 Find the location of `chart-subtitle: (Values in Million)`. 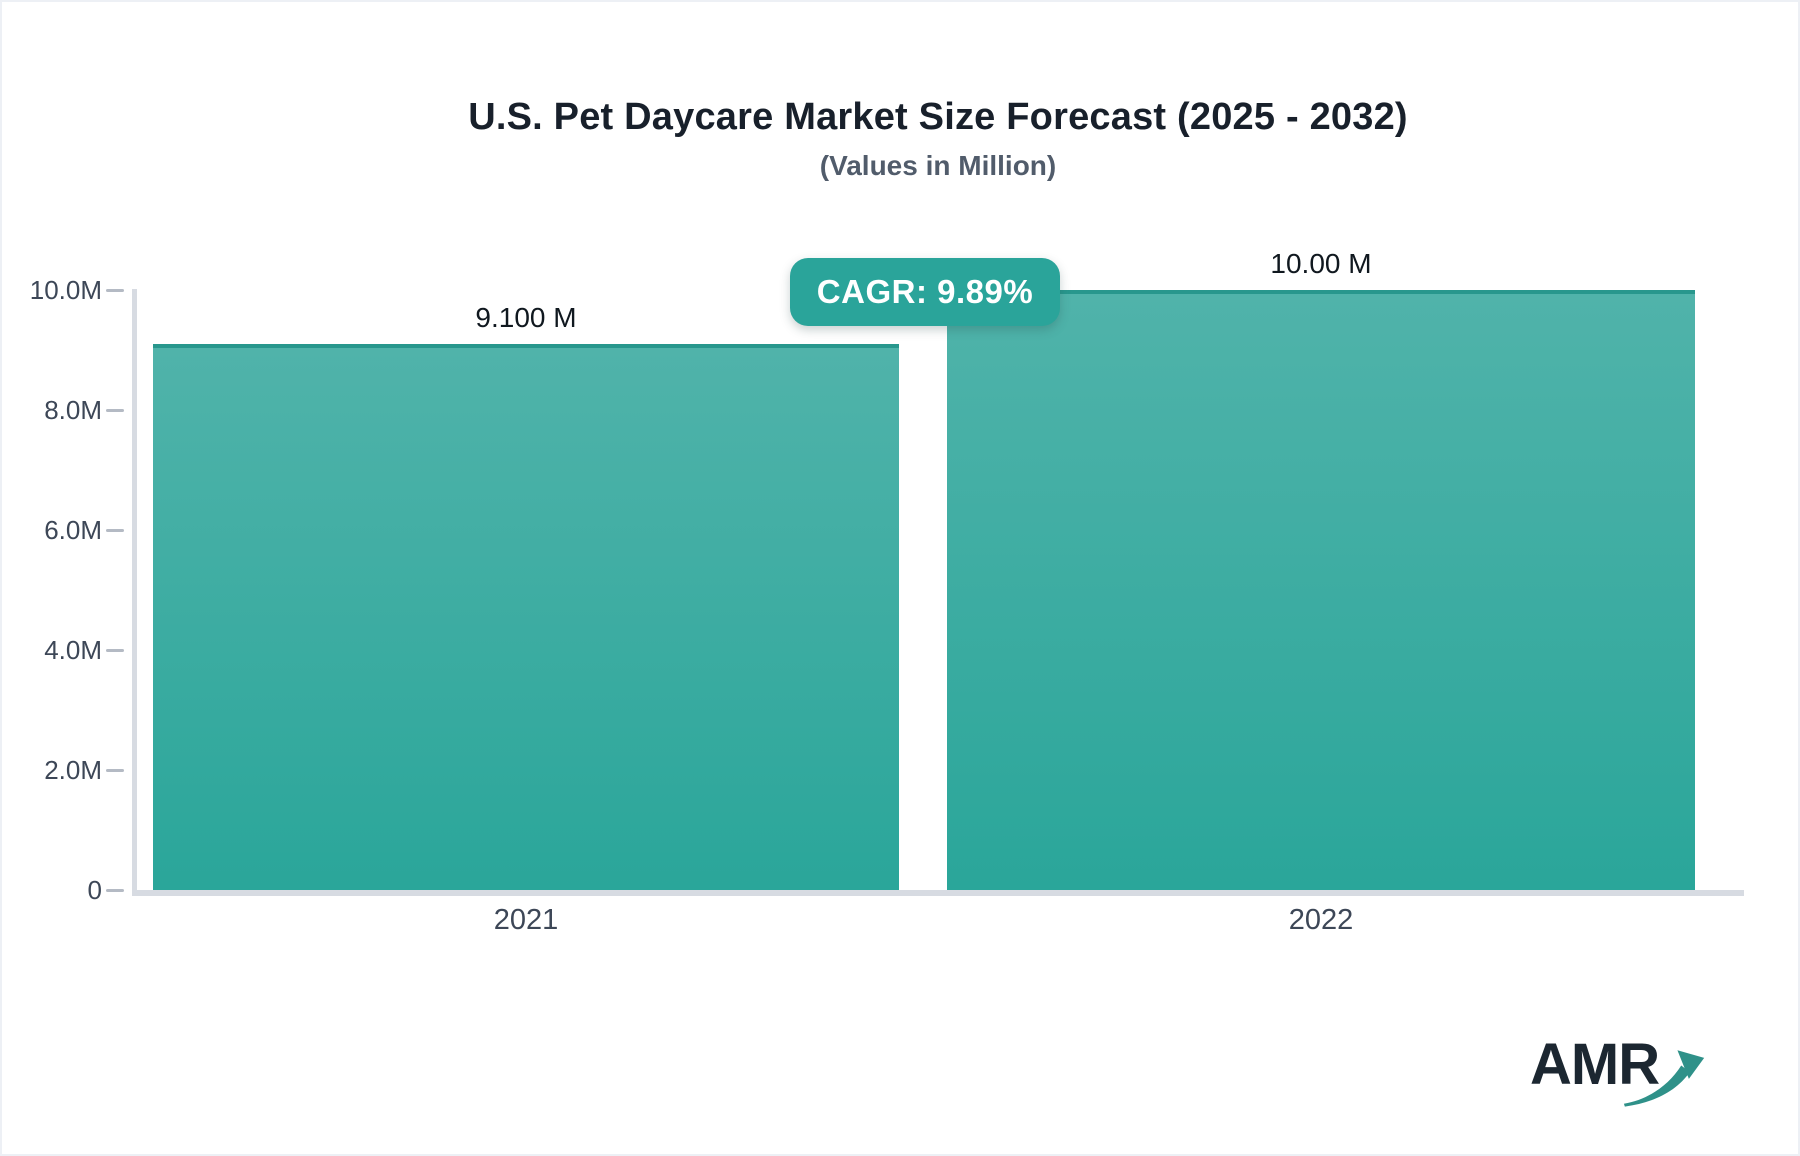

chart-subtitle: (Values in Million) is located at coordinates (938, 165).